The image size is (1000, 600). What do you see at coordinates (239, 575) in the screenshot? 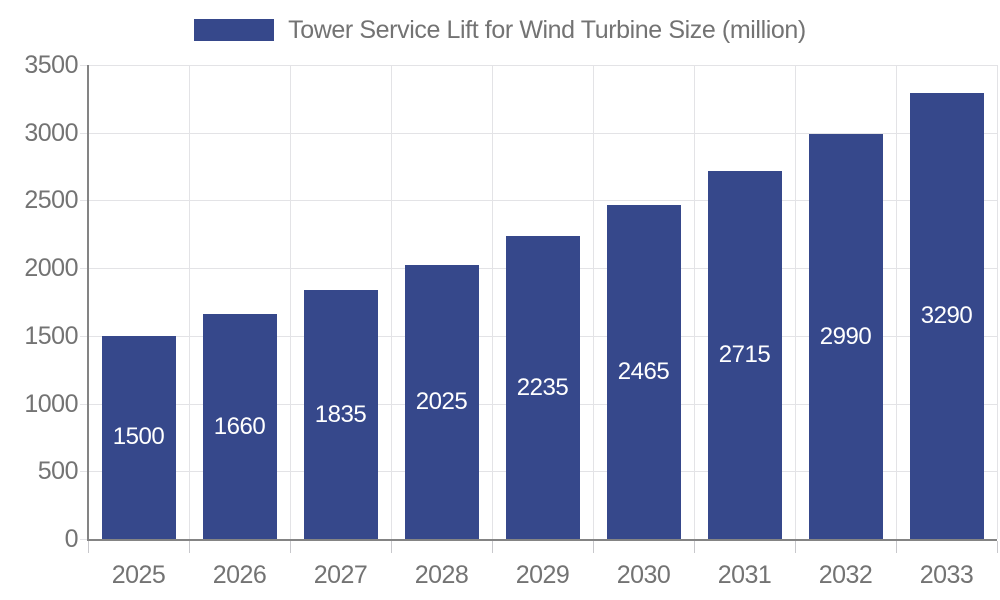
I see `x-tick-label: 2026` at bounding box center [239, 575].